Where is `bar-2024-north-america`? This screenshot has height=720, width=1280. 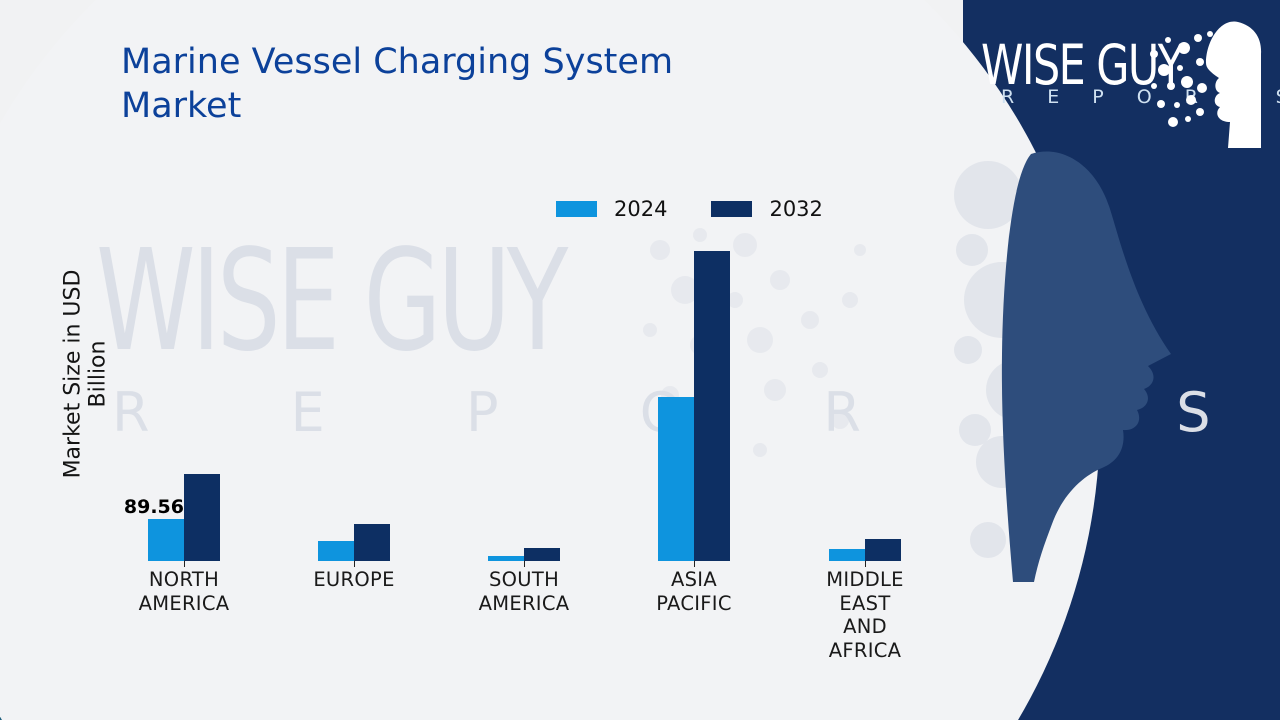
bar-2024-north-america is located at coordinates (166, 540).